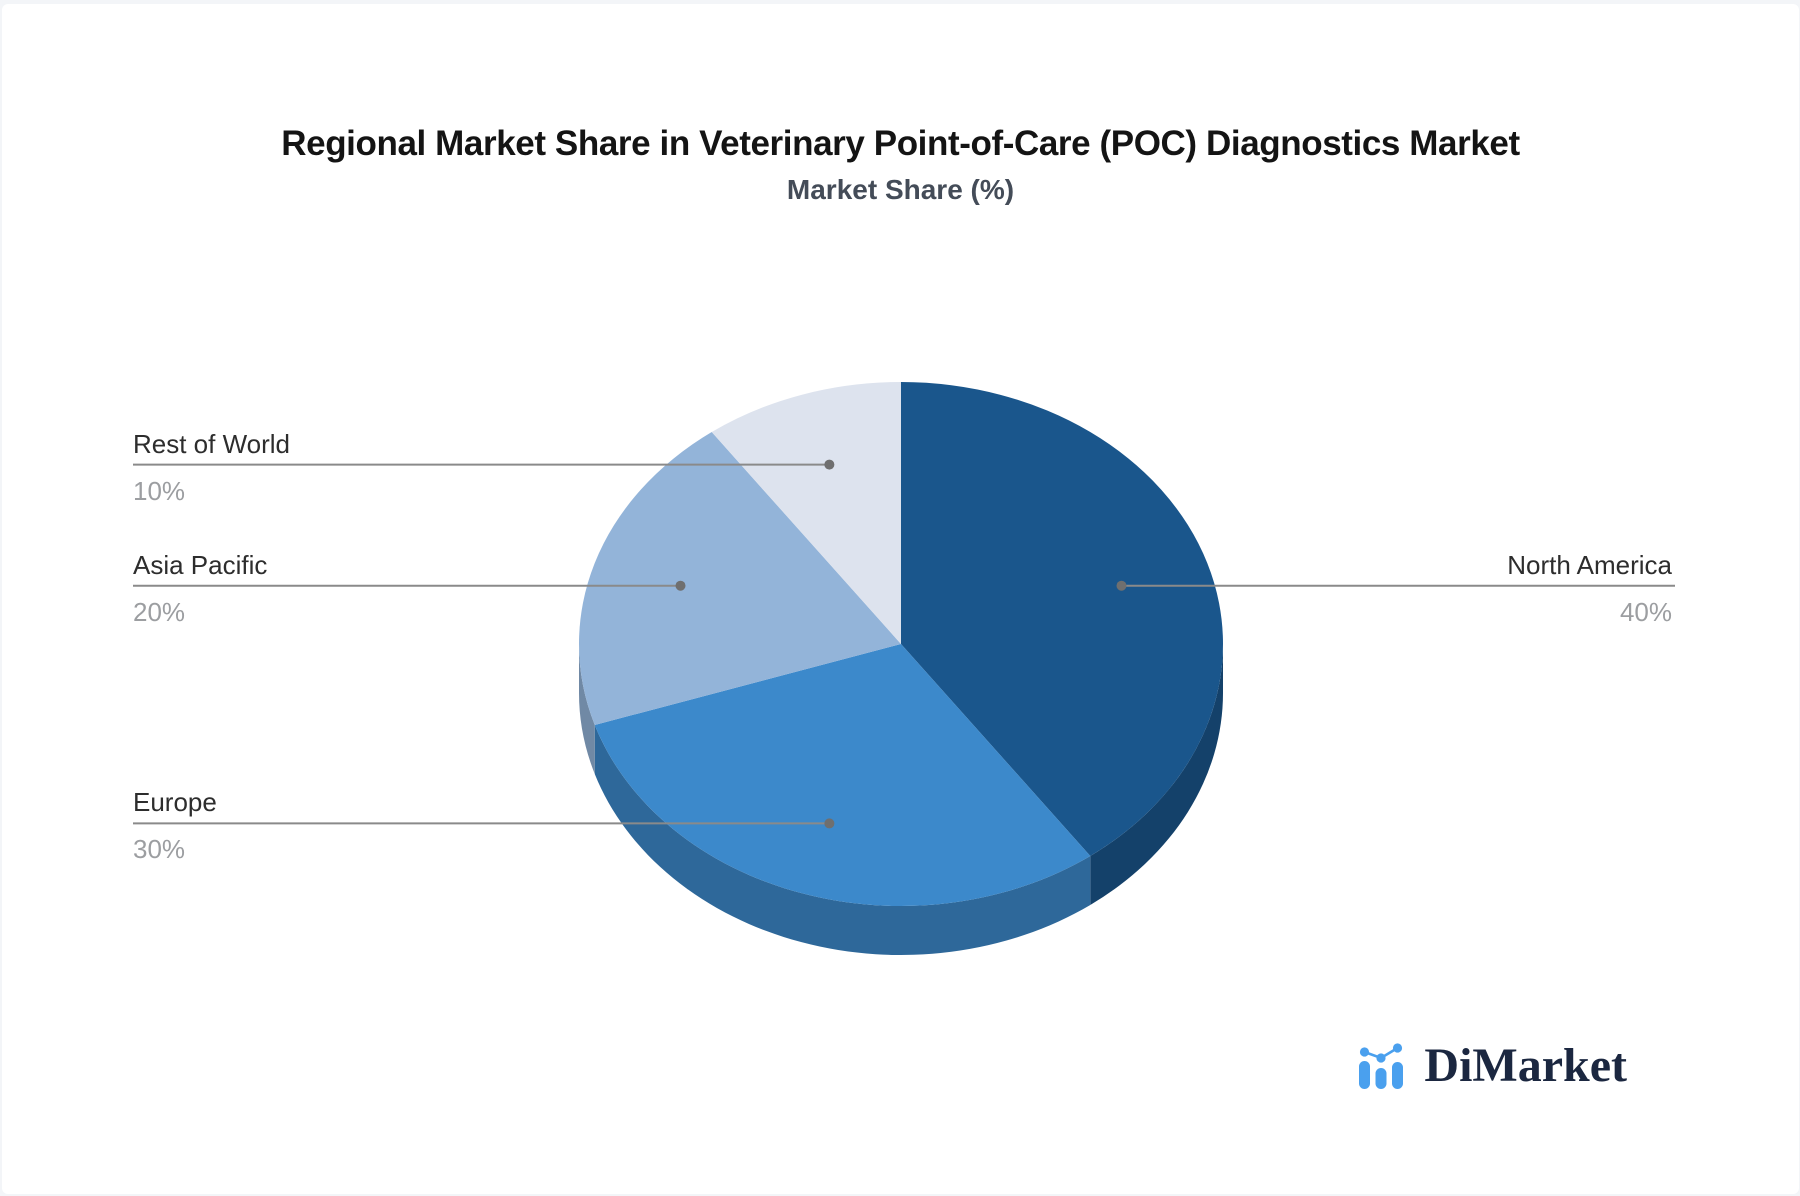  I want to click on brand-logo: DiMarket, so click(1492, 1066).